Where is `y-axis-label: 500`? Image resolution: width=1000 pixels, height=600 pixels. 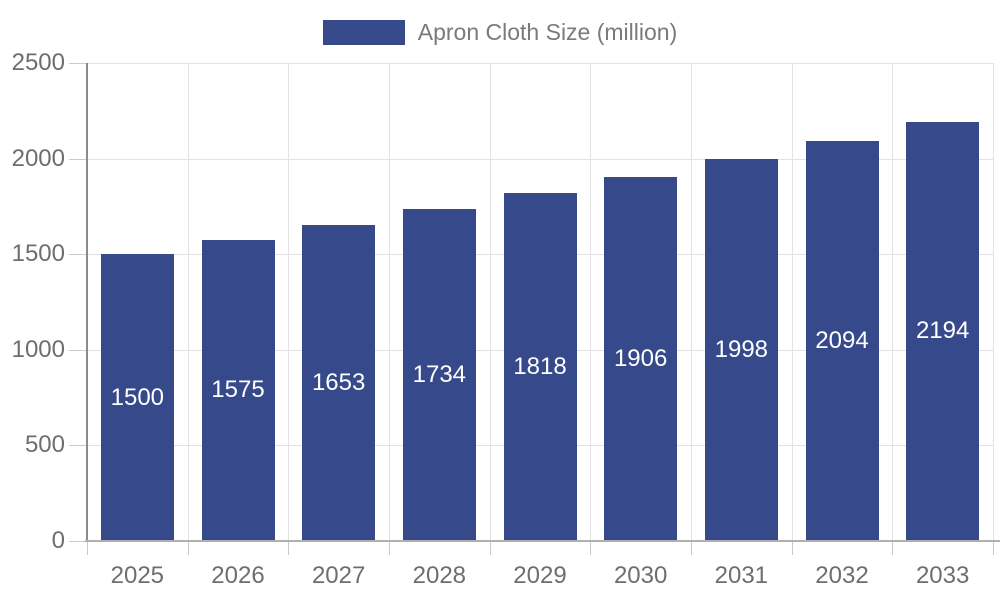
y-axis-label: 500 is located at coordinates (44, 445).